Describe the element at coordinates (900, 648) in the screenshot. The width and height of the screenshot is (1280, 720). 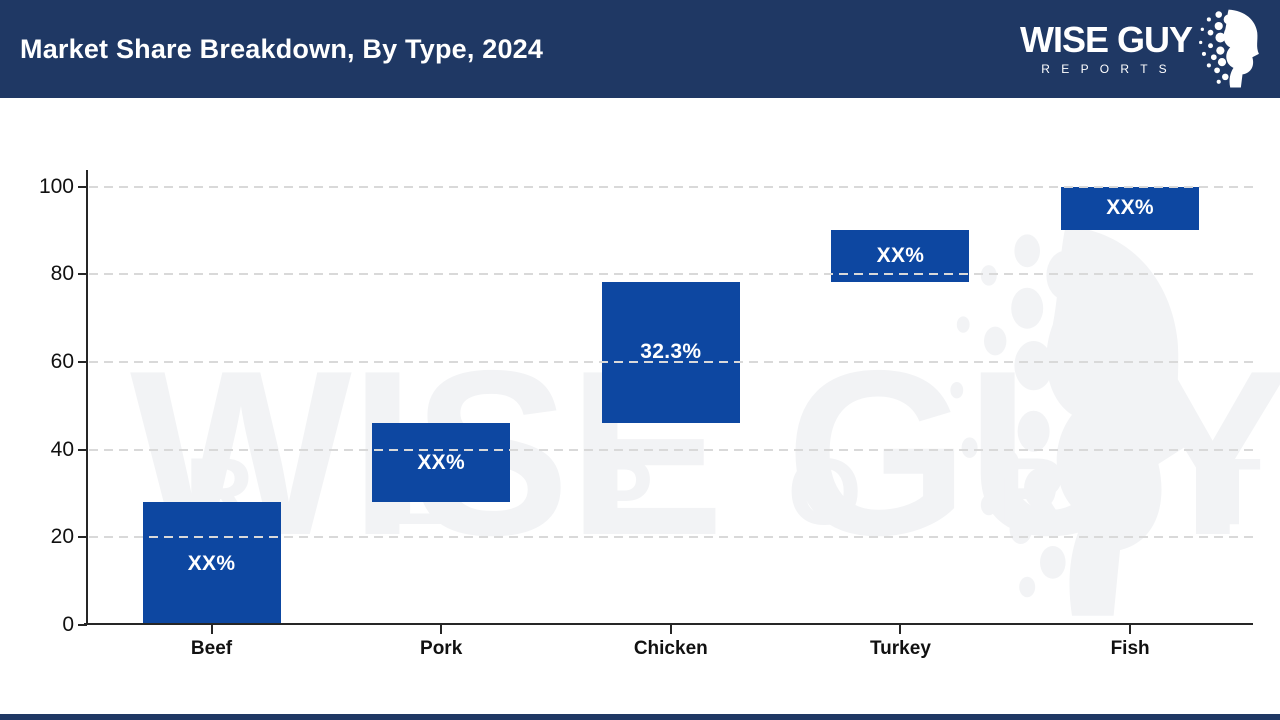
I see `x-category-label: Turkey` at that location.